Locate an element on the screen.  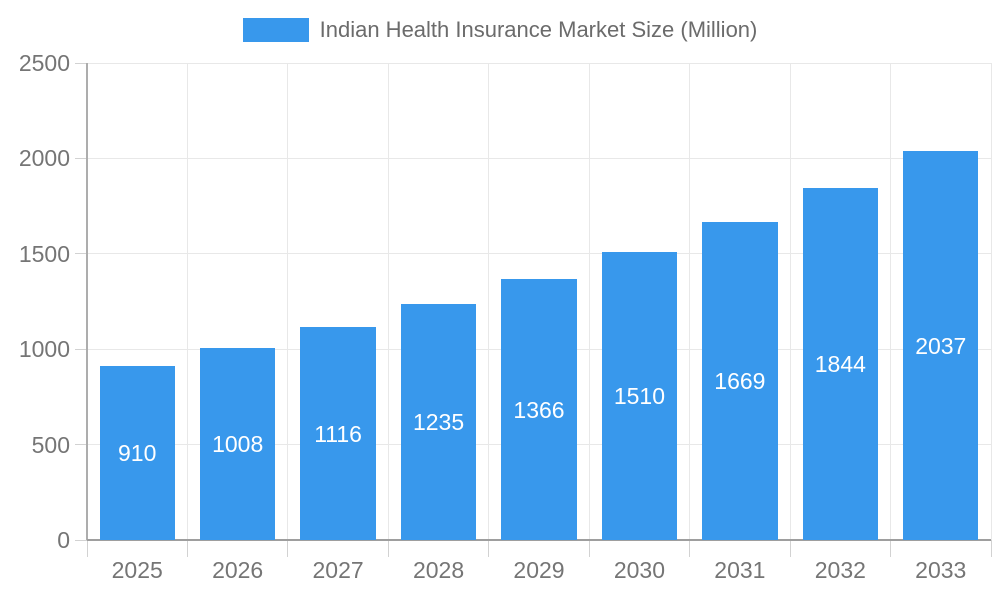
bar-value-label: 1235 is located at coordinates (438, 422).